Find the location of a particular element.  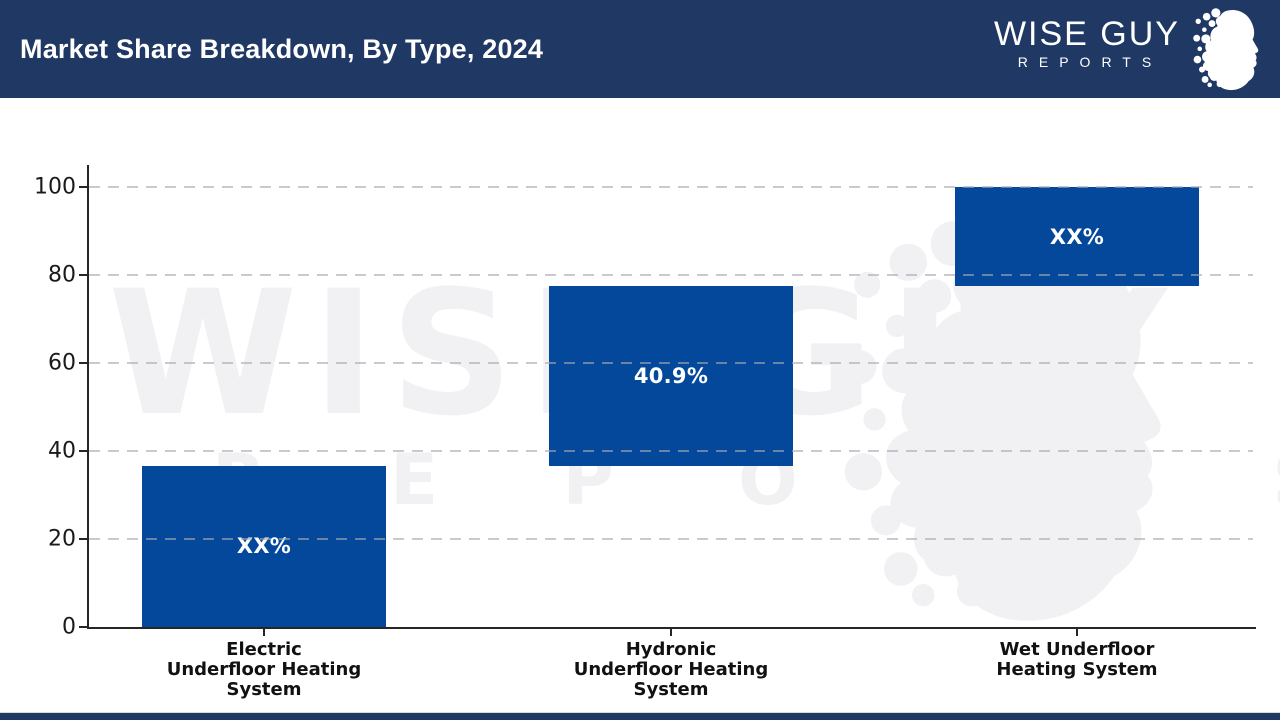

footer-divider is located at coordinates (640, 712).